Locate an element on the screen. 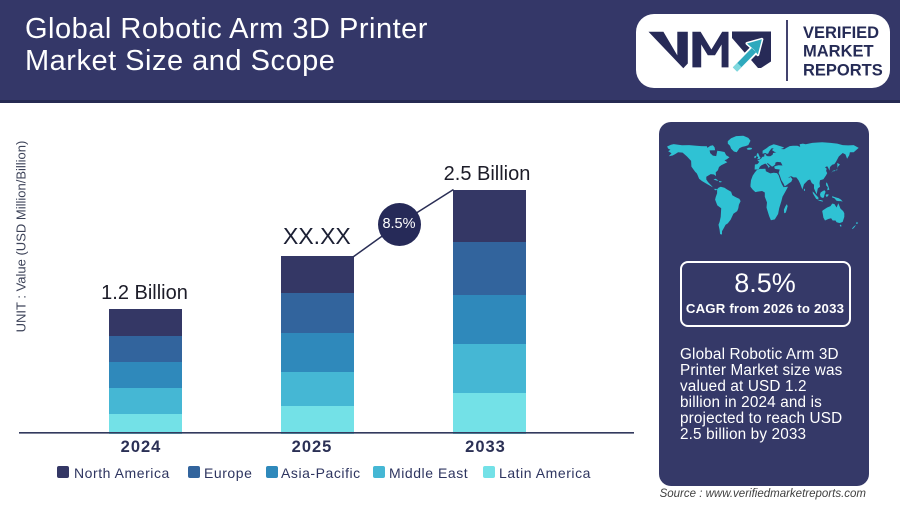 This screenshot has width=900, height=506. svg-text: MARKET is located at coordinates (838, 52).